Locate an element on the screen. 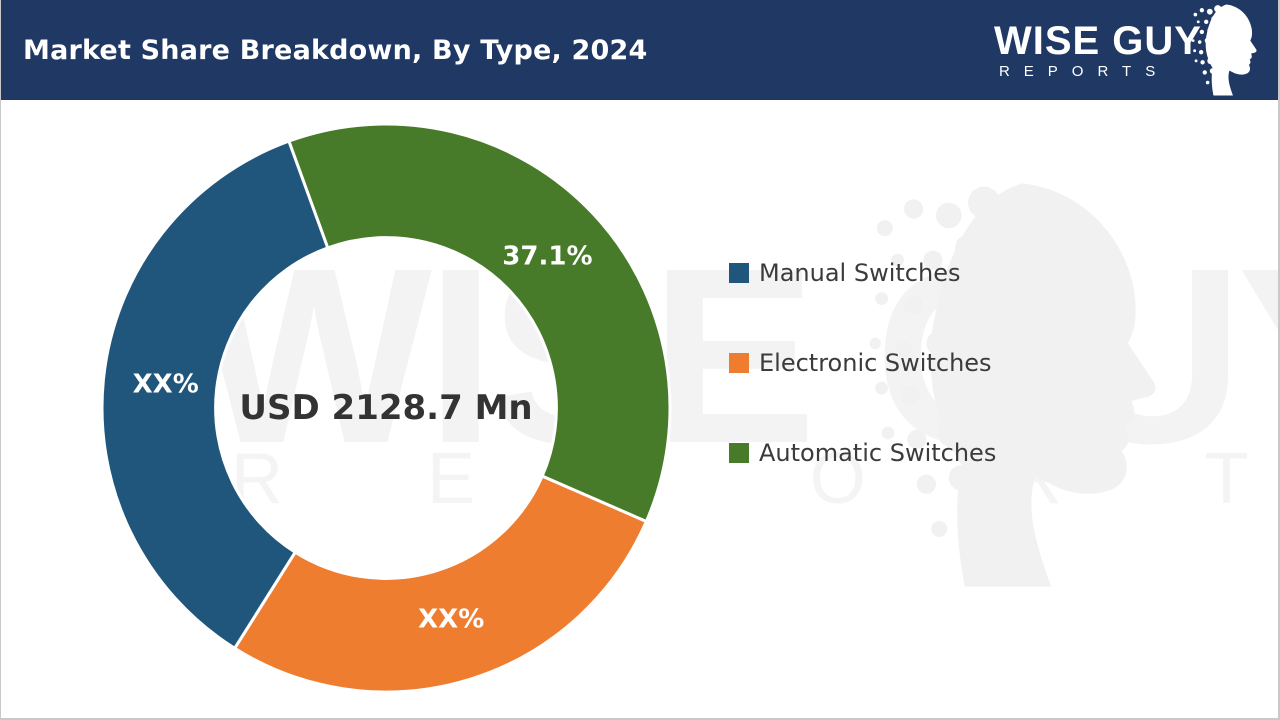  brand-name: WISE GUY is located at coordinates (1097, 41).